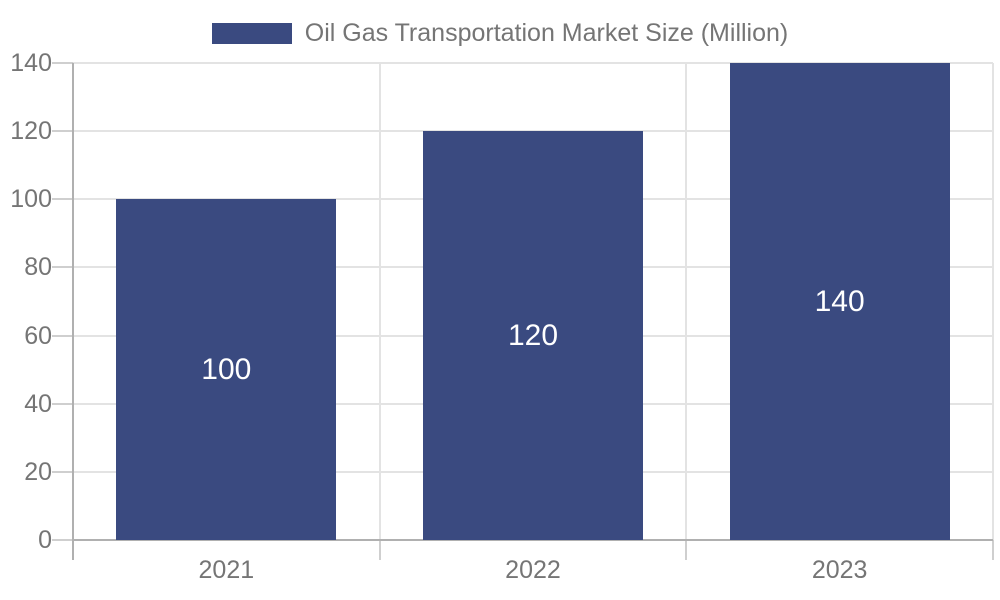 The image size is (1000, 600). What do you see at coordinates (839, 570) in the screenshot?
I see `x-tick-label: 2023` at bounding box center [839, 570].